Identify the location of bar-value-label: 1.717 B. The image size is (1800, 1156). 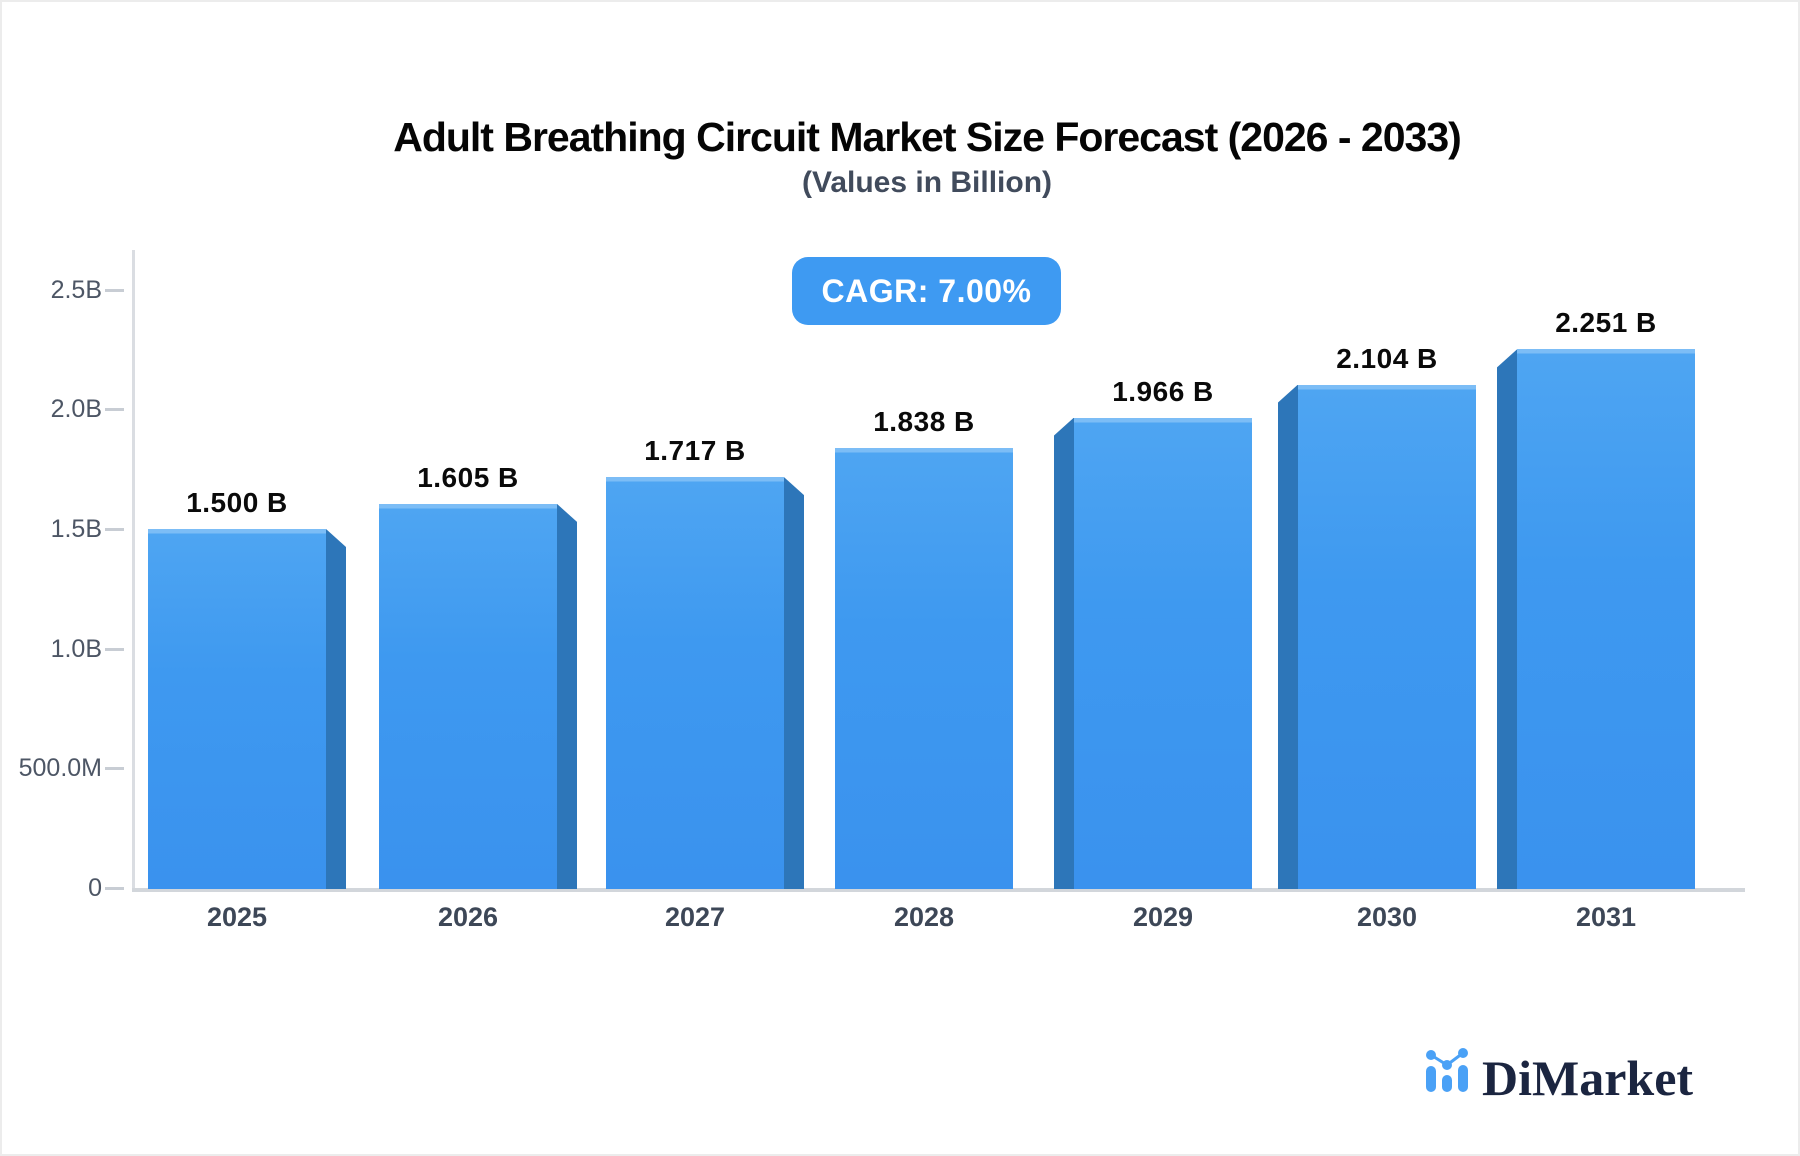
(695, 451).